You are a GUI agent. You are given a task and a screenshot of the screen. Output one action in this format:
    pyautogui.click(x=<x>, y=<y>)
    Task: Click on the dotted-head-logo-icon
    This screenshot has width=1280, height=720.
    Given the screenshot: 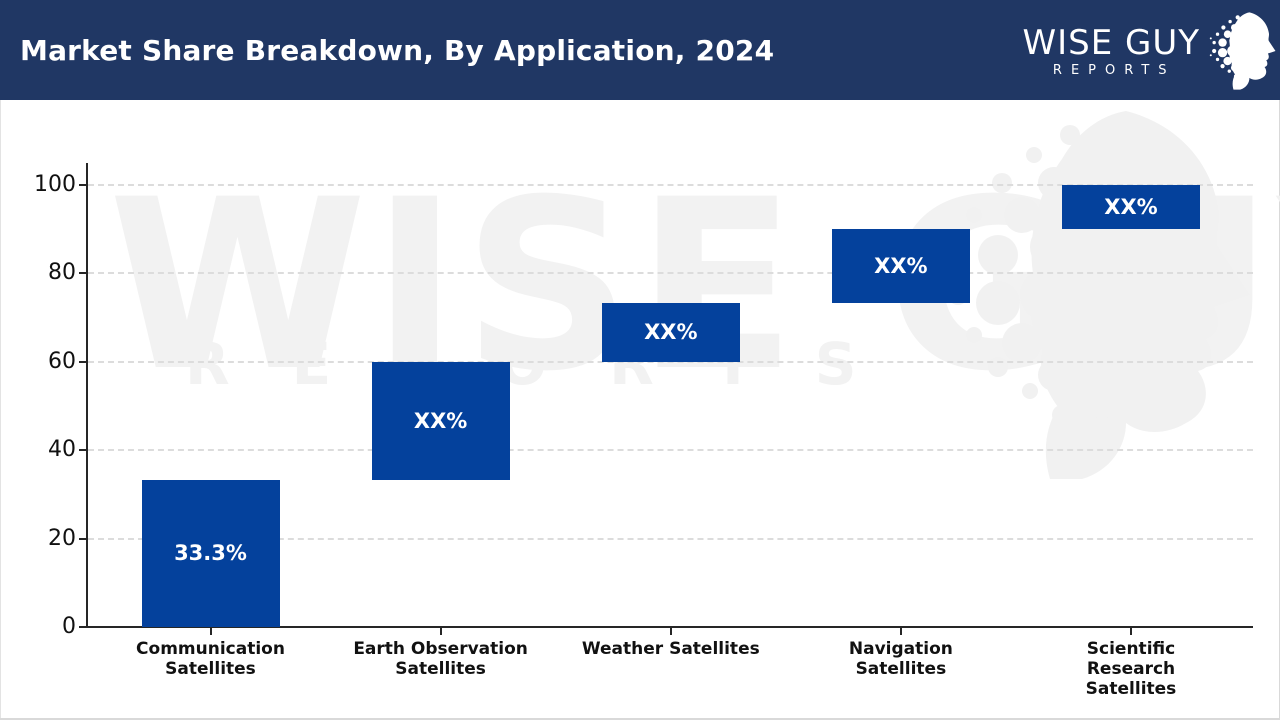 What is the action you would take?
    pyautogui.click(x=1242, y=51)
    